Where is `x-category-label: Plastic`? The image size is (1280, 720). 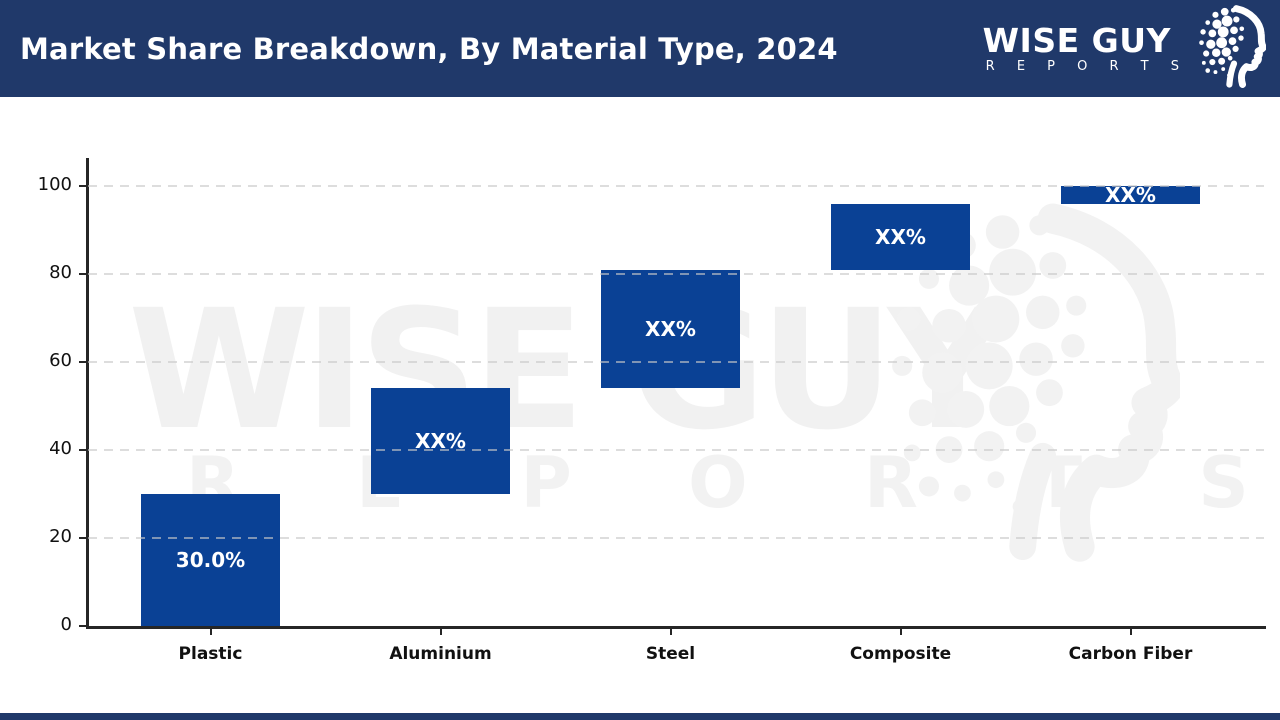
x-category-label: Plastic is located at coordinates (210, 654).